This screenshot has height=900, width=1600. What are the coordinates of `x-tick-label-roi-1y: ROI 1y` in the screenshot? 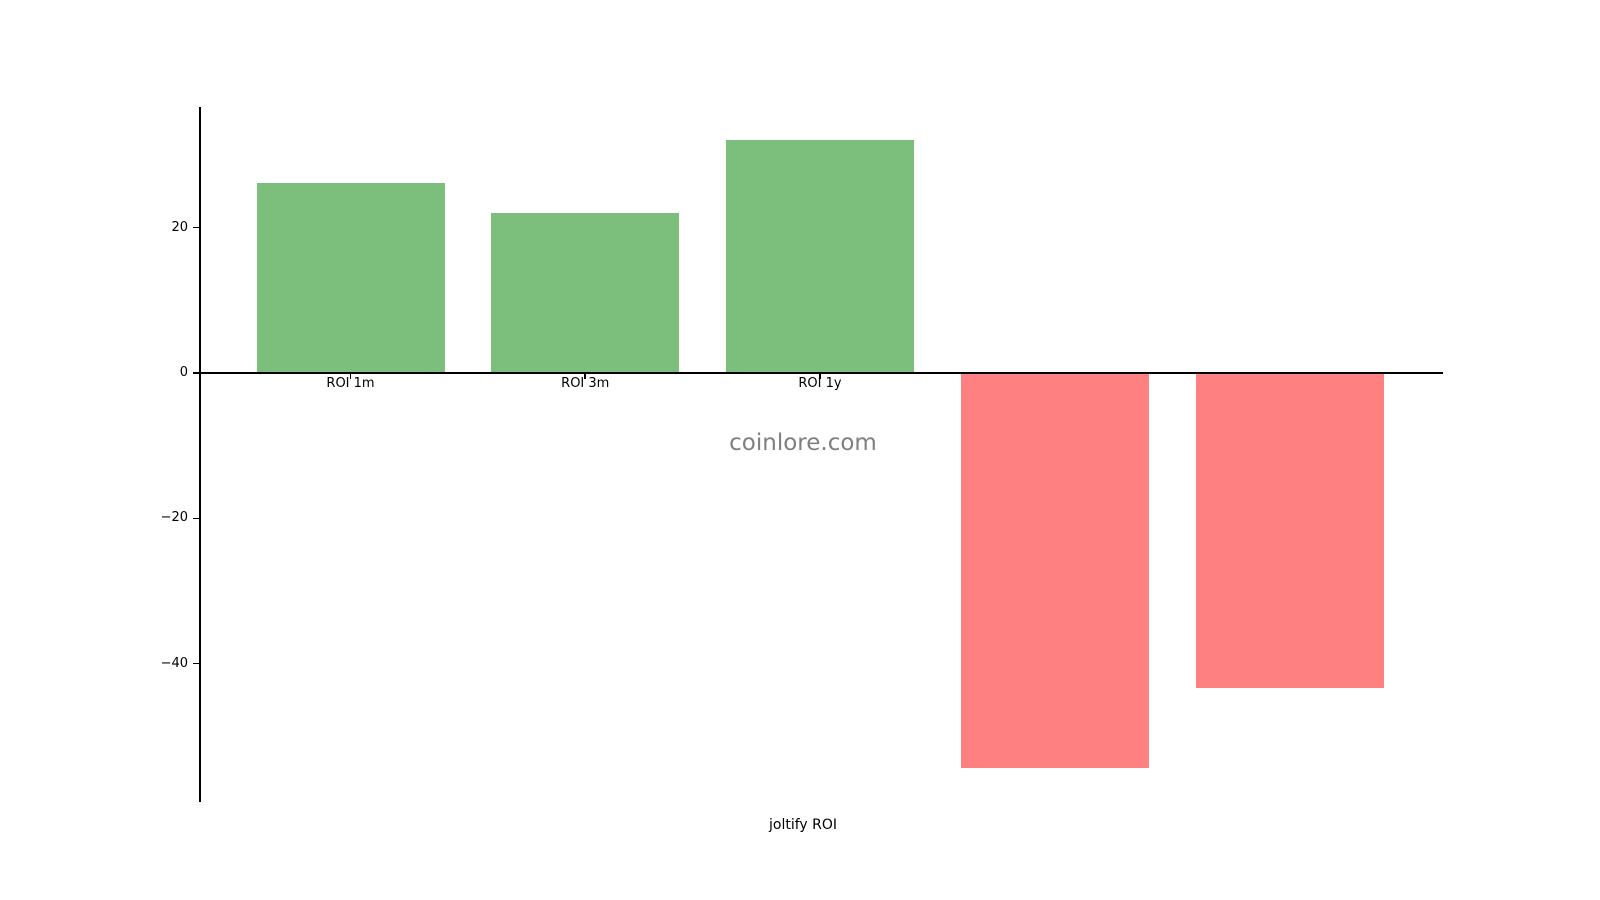 It's located at (820, 383).